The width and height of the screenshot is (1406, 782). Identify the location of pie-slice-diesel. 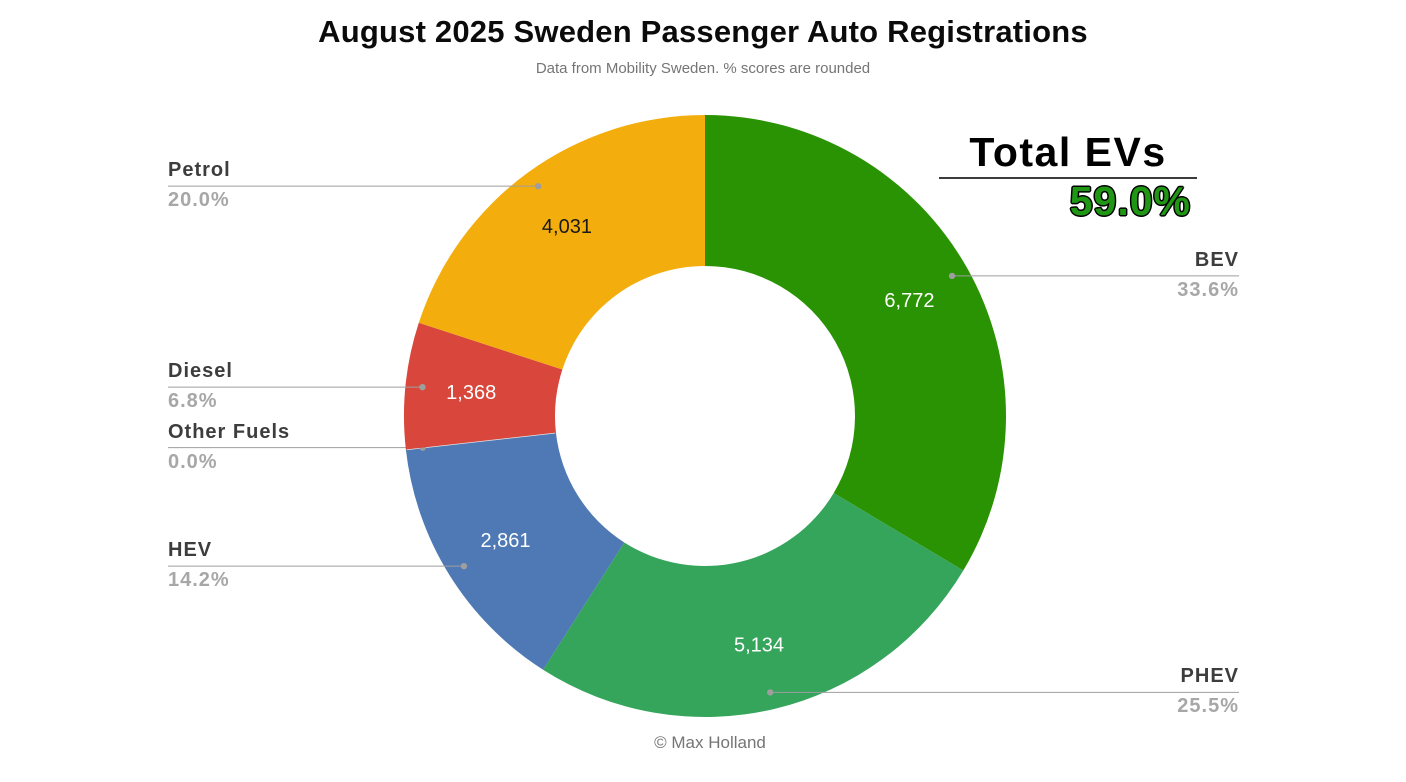
(483, 386).